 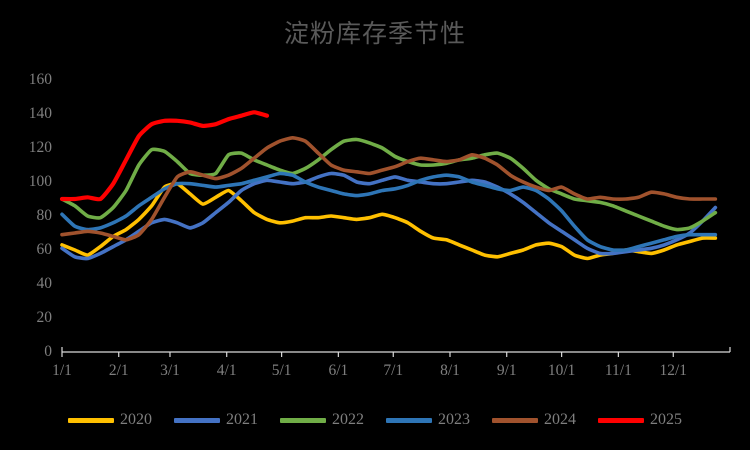 I want to click on legend-label: 2021, so click(x=242, y=419).